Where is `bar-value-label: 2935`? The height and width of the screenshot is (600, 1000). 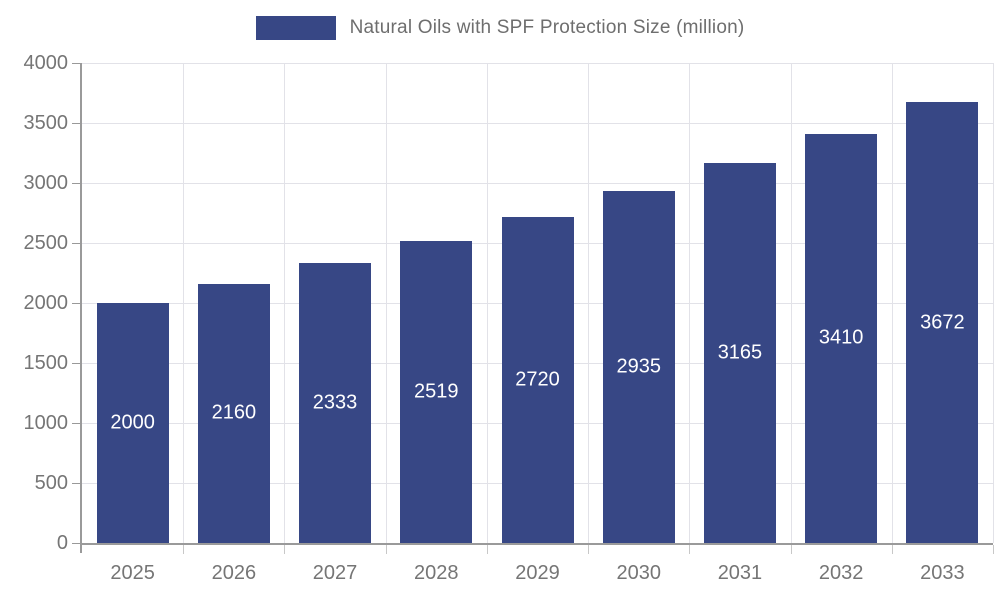
bar-value-label: 2935 is located at coordinates (638, 366).